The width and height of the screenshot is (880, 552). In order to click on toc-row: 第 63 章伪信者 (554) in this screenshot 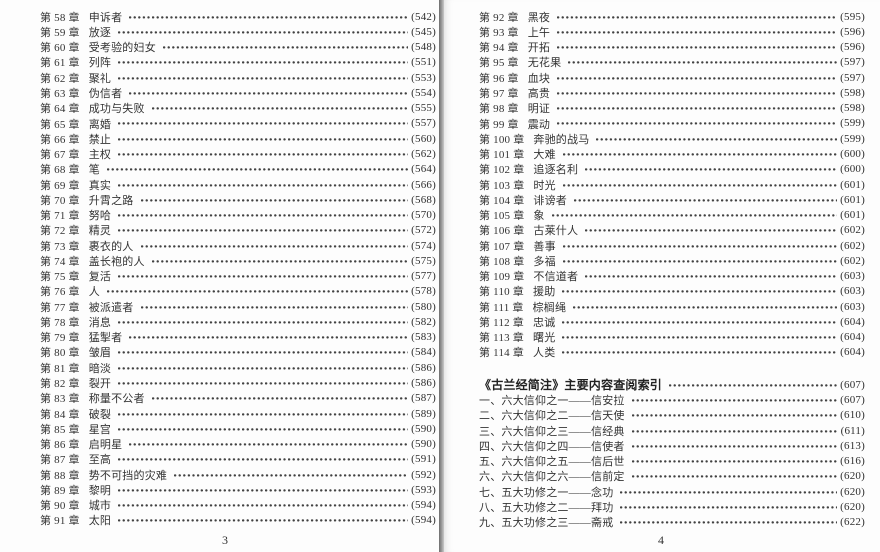, I will do `click(238, 92)`.